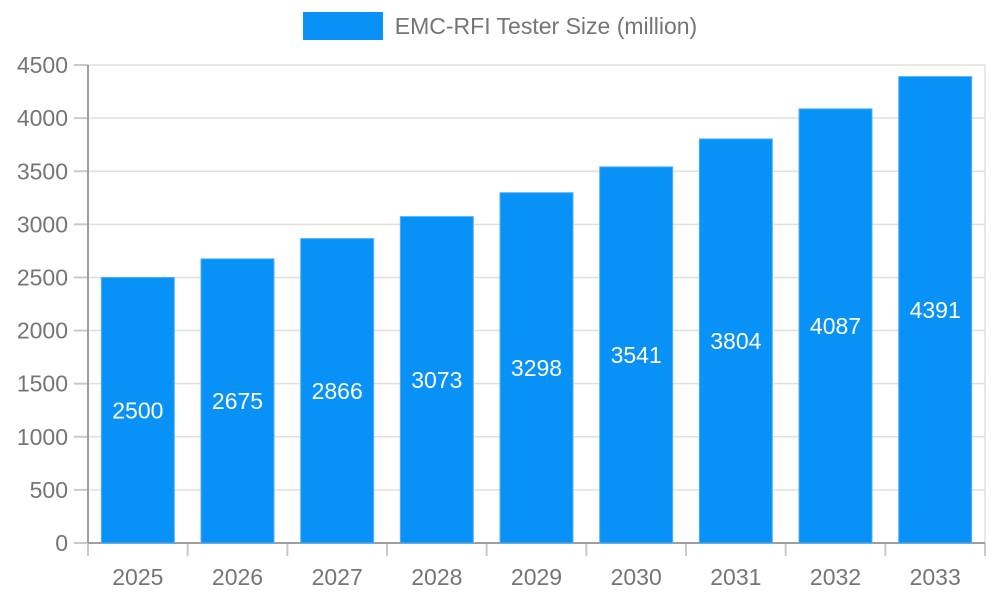  What do you see at coordinates (49, 490) in the screenshot?
I see `y-axis-label: 500` at bounding box center [49, 490].